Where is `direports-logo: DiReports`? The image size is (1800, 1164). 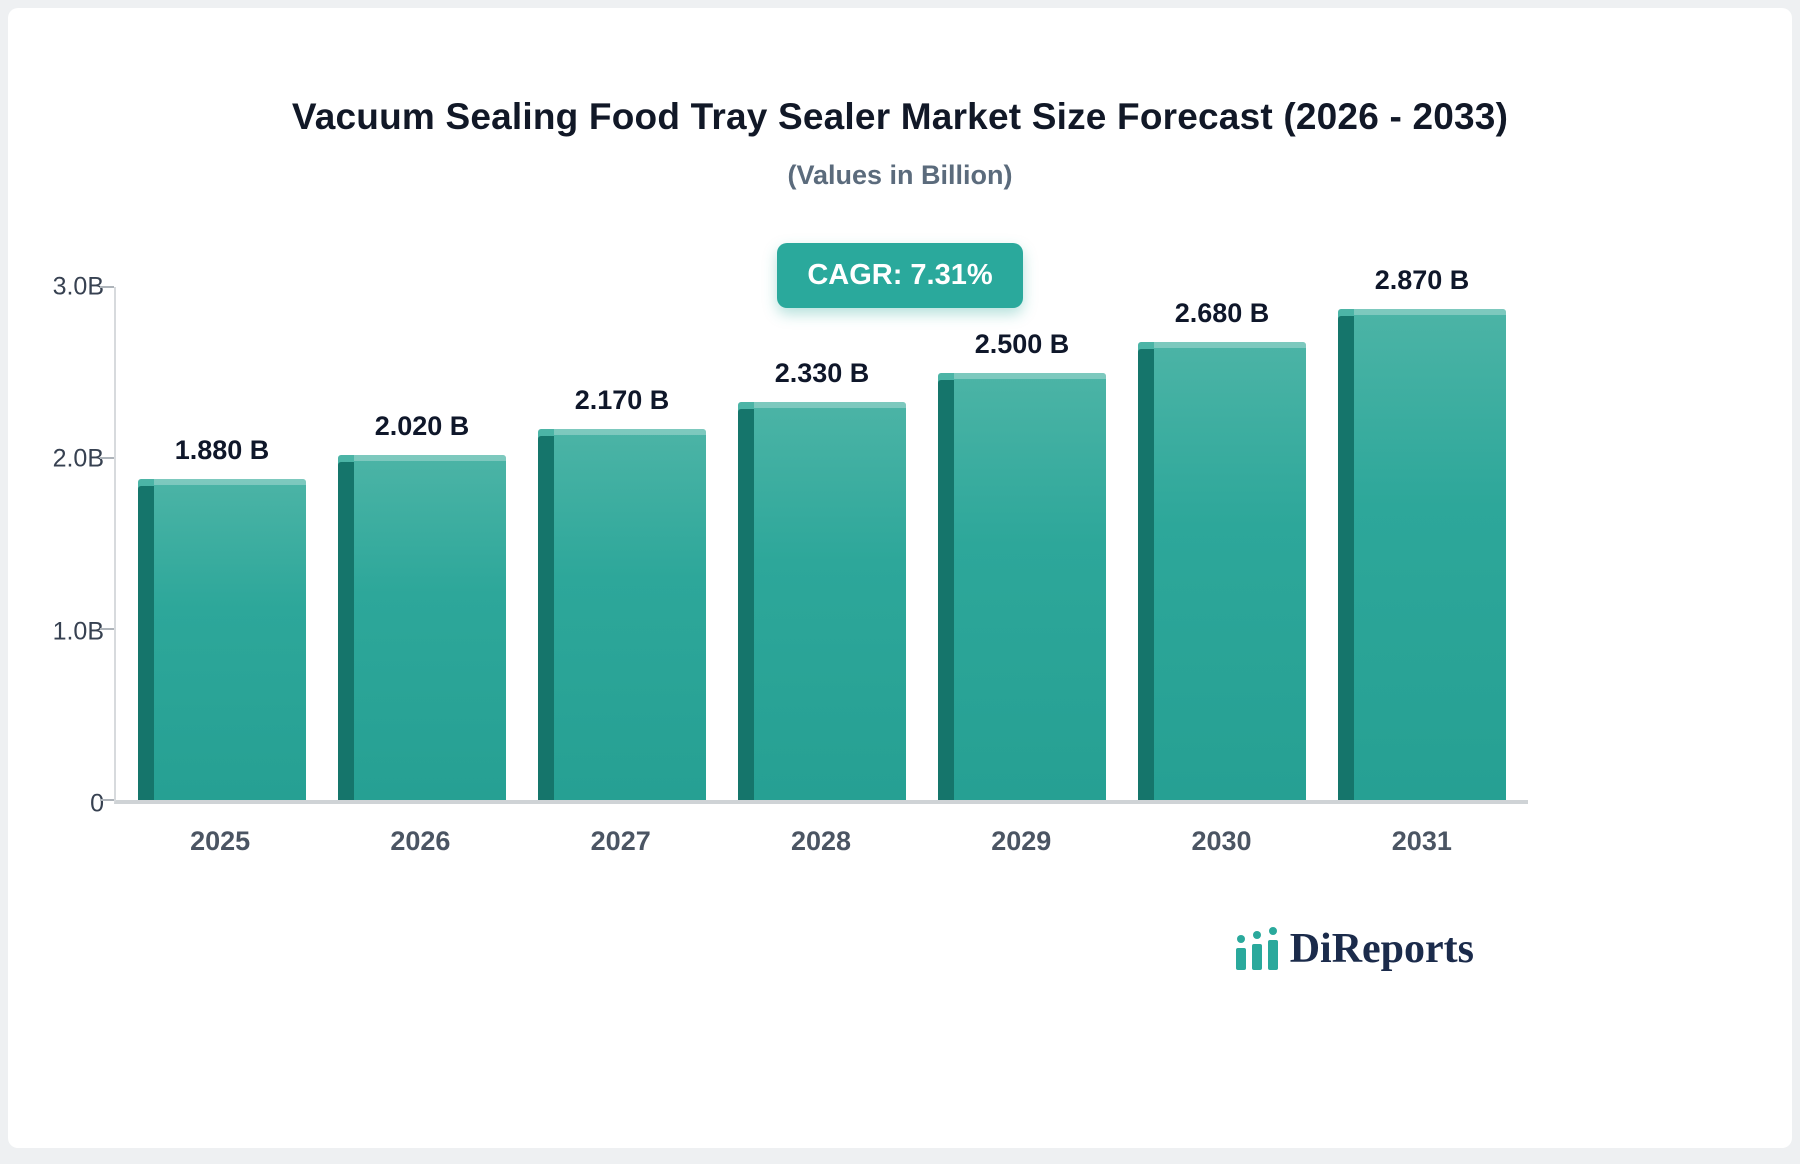 direports-logo: DiReports is located at coordinates (1353, 948).